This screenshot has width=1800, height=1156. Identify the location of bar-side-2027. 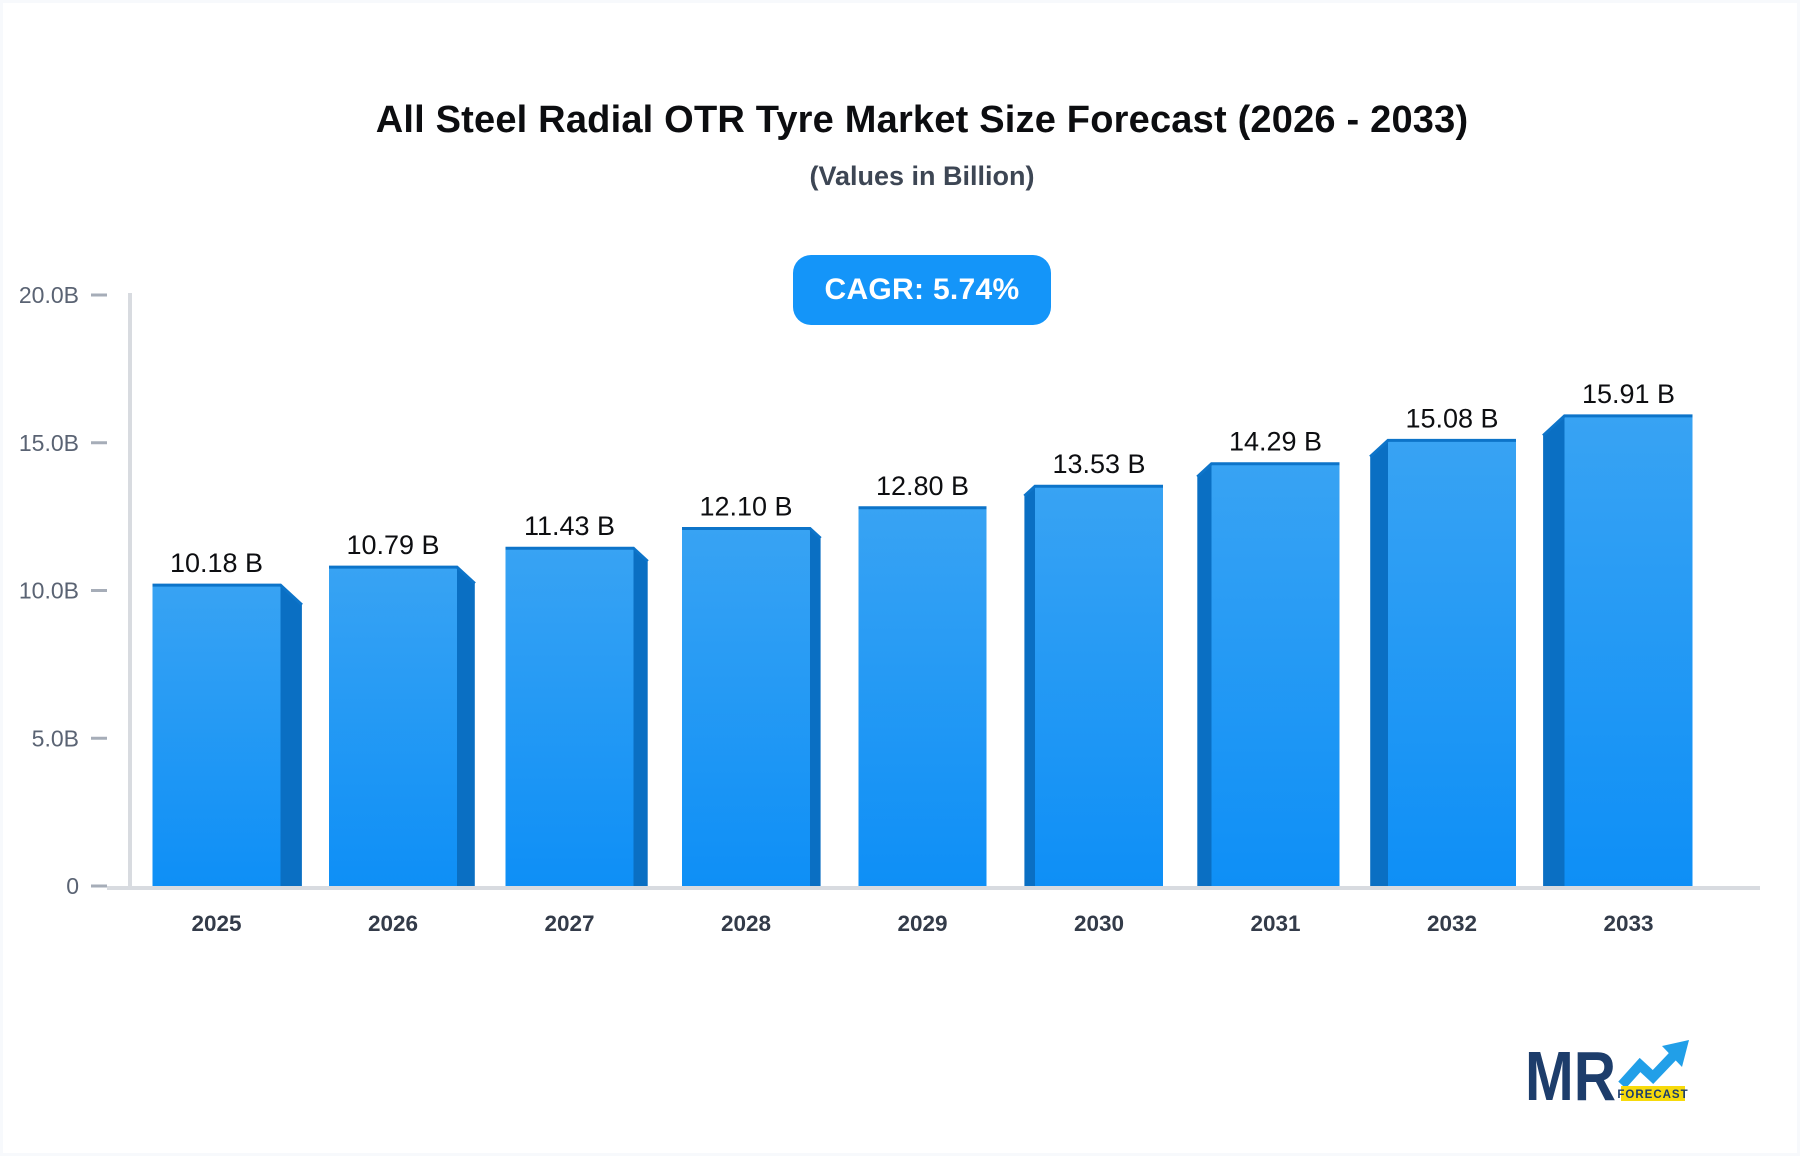
(640, 717).